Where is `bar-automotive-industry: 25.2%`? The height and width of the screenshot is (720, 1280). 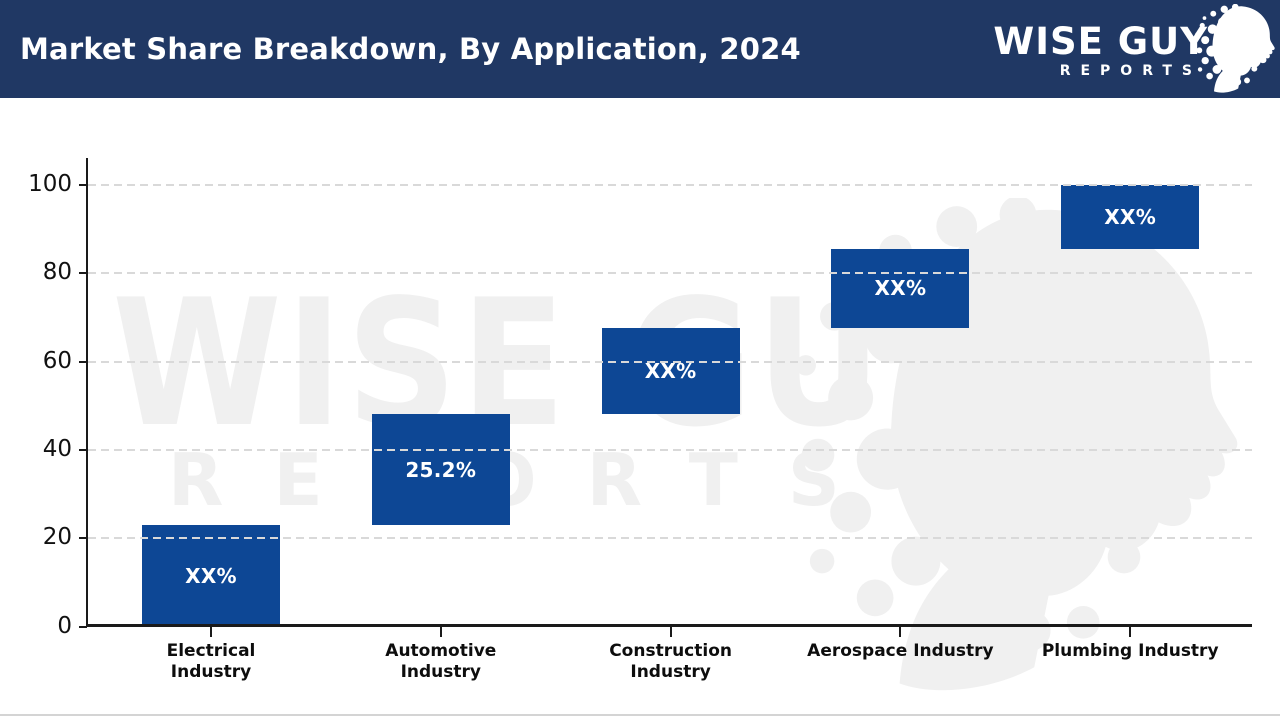
bar-automotive-industry: 25.2% is located at coordinates (440, 470).